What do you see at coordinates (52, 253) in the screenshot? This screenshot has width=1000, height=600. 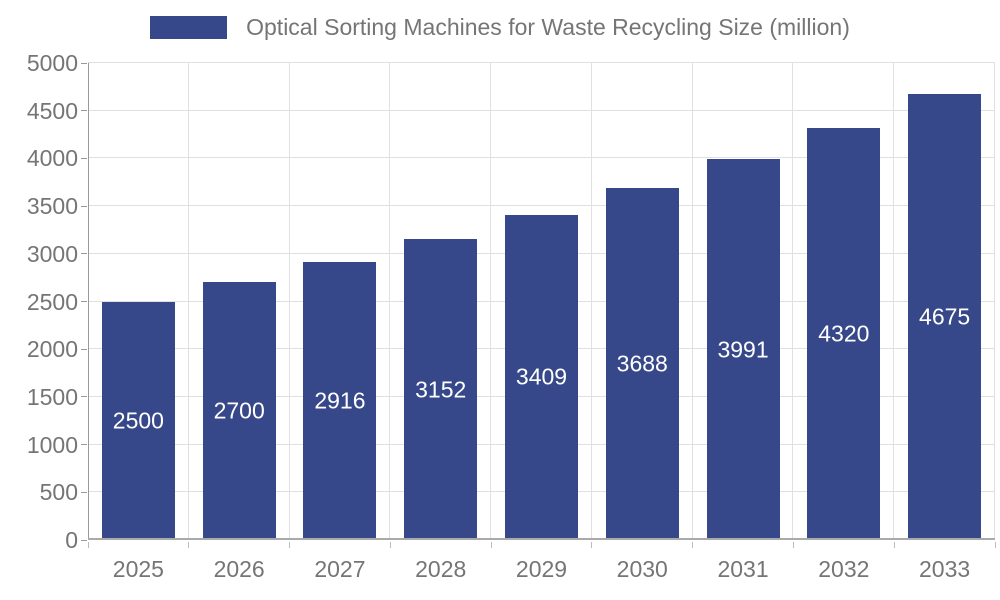 I see `y-axis-label: 3000` at bounding box center [52, 253].